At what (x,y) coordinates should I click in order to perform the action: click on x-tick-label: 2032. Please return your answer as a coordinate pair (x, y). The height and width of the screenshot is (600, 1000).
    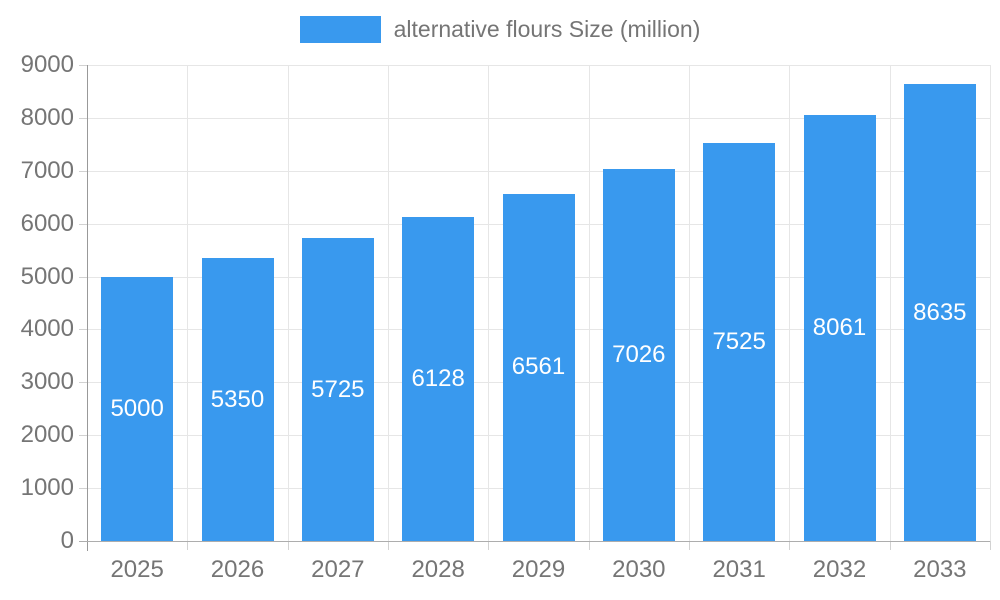
    Looking at the image, I should click on (839, 569).